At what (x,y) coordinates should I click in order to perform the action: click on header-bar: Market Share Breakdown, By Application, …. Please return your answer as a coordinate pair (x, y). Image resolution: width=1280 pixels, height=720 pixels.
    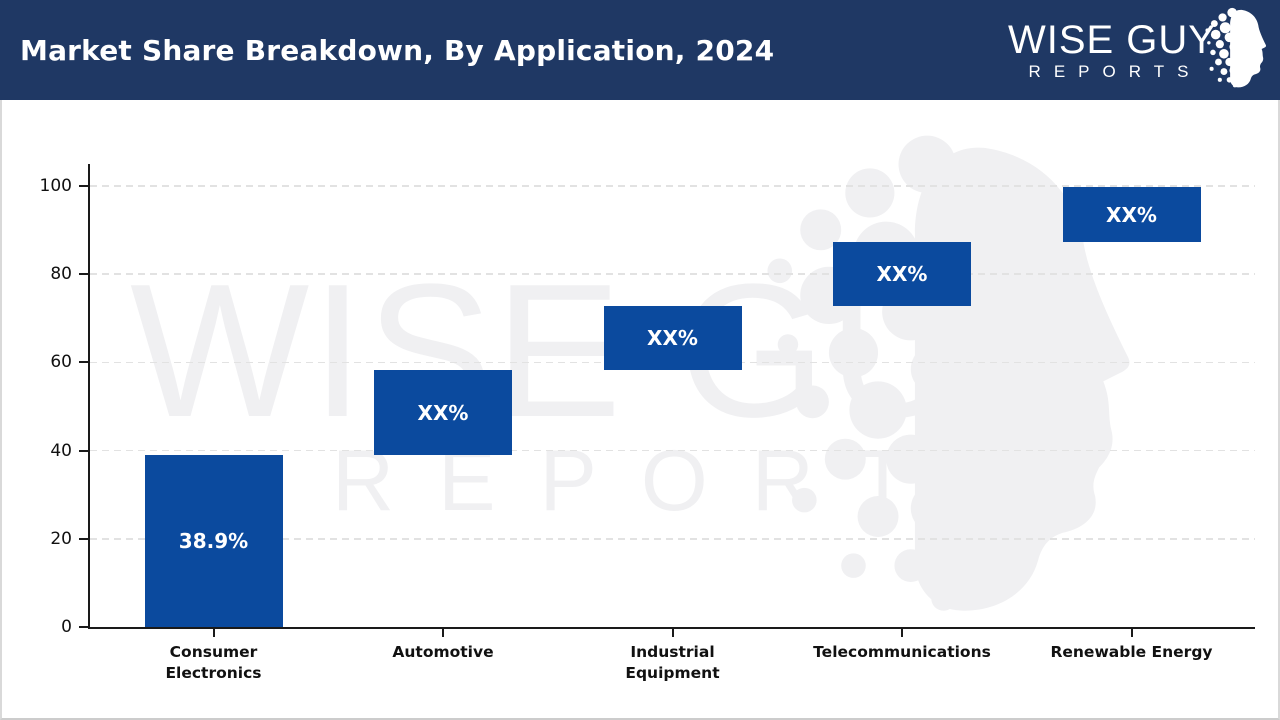
    Looking at the image, I should click on (640, 50).